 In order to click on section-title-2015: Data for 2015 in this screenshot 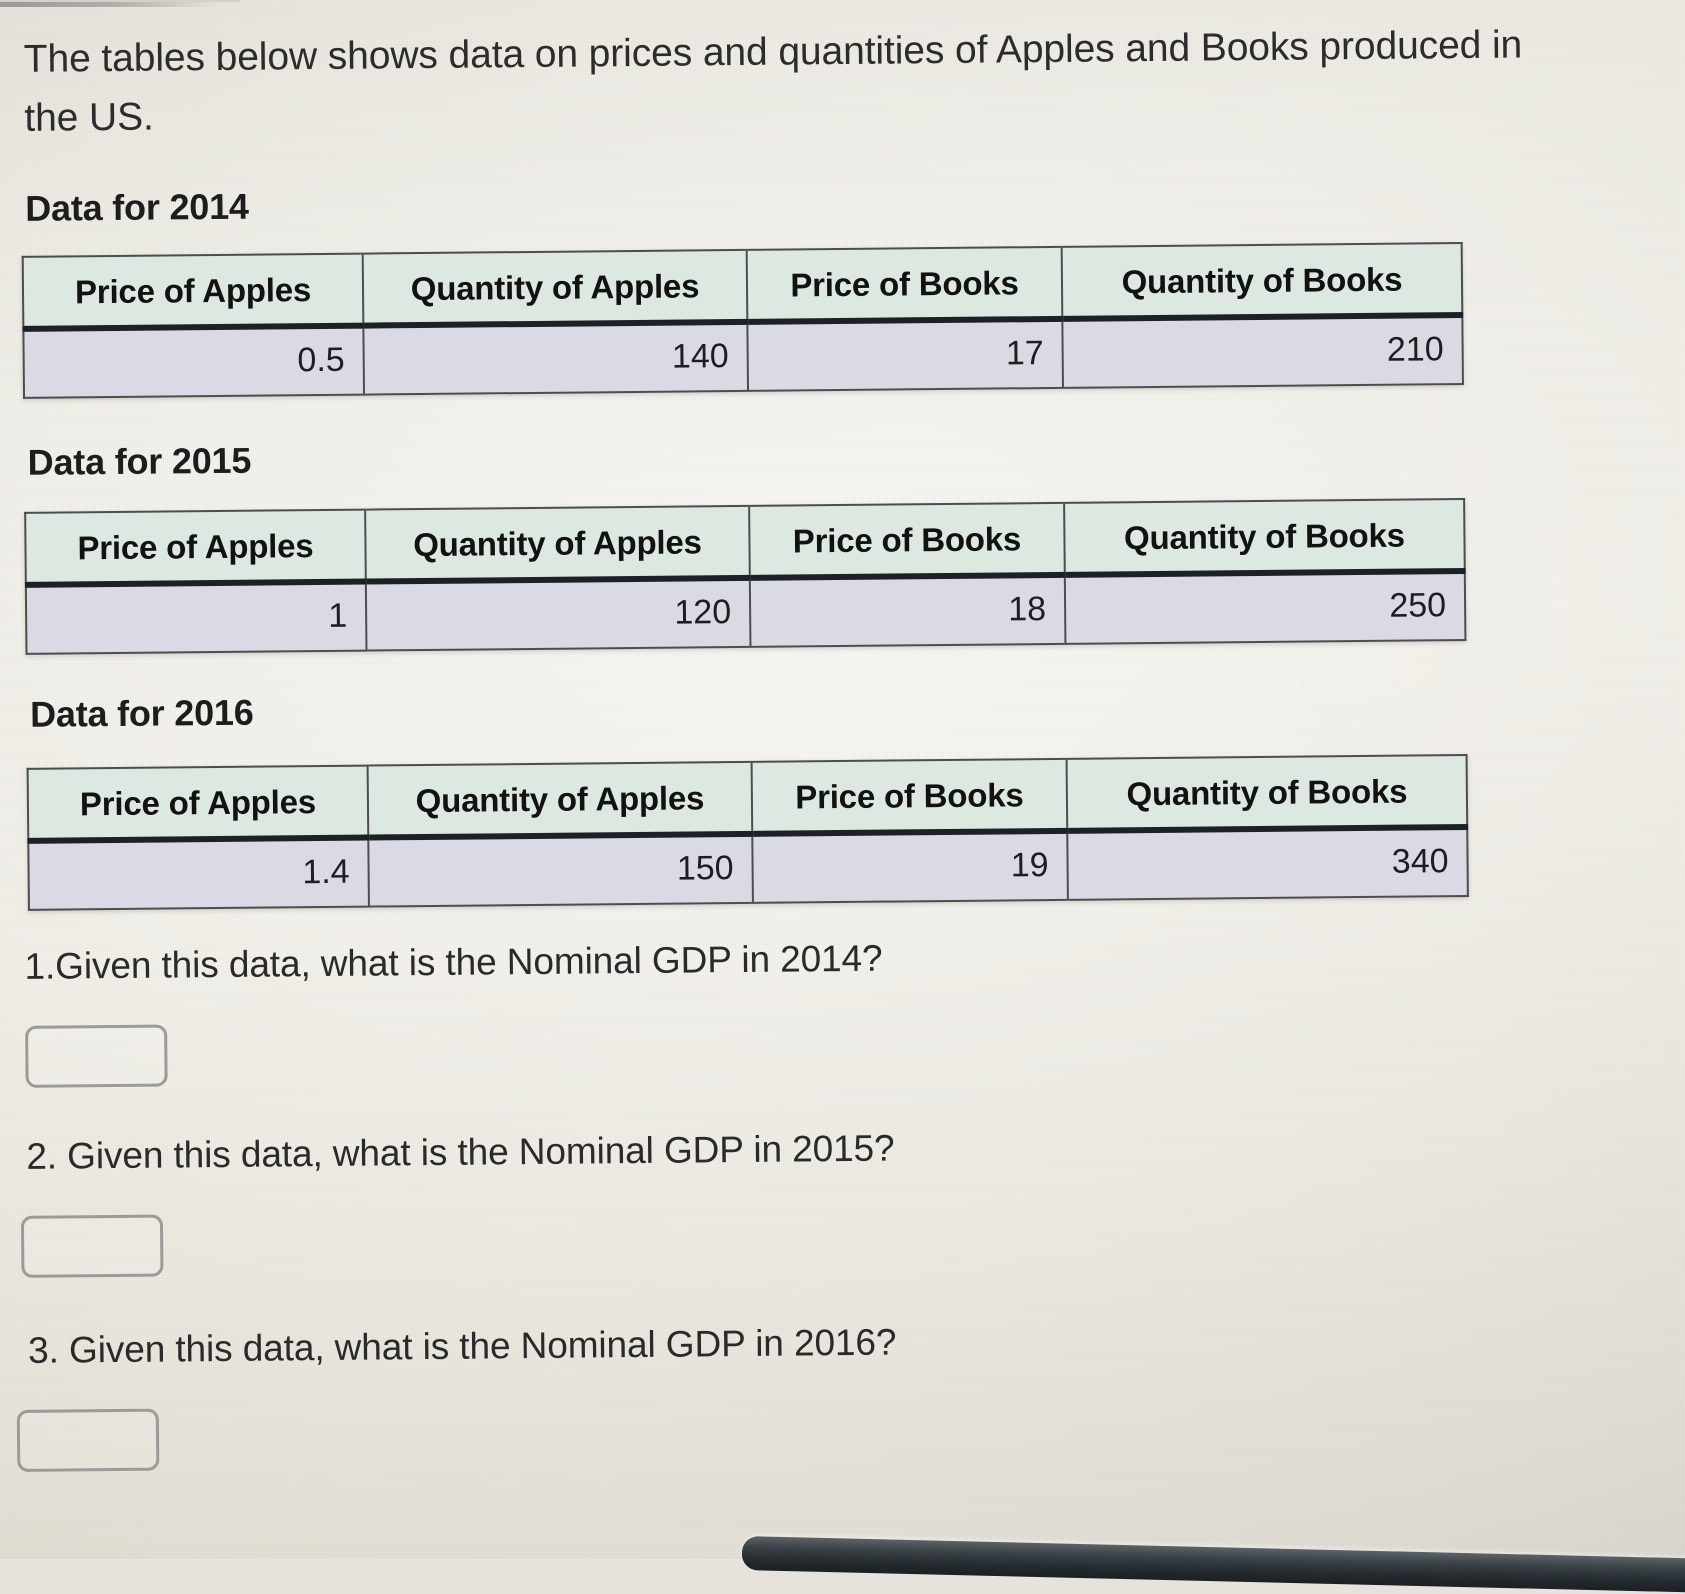, I will do `click(139, 461)`.